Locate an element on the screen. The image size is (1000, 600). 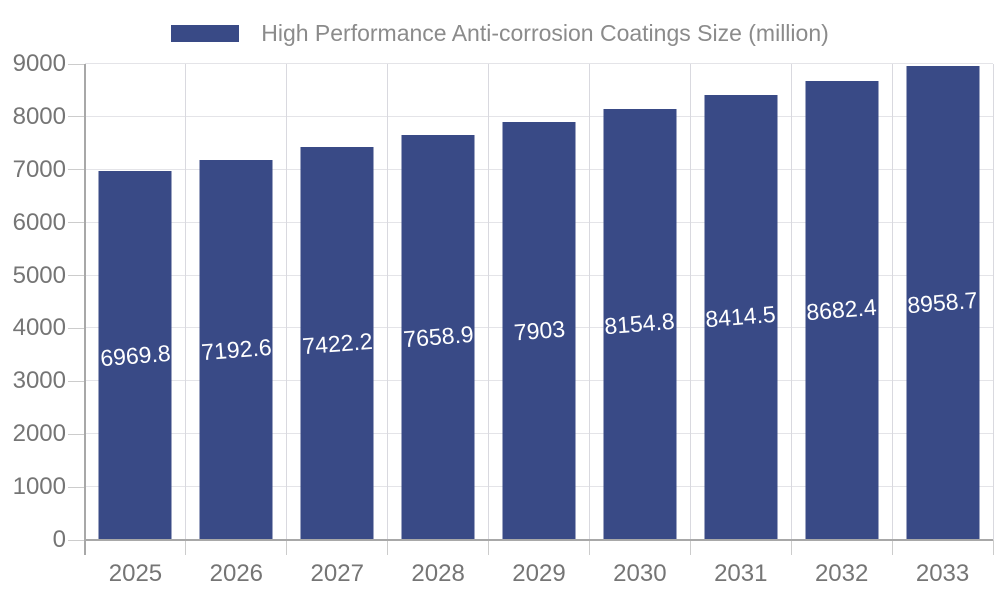
y-axis-tick-label: 5000 is located at coordinates (39, 275).